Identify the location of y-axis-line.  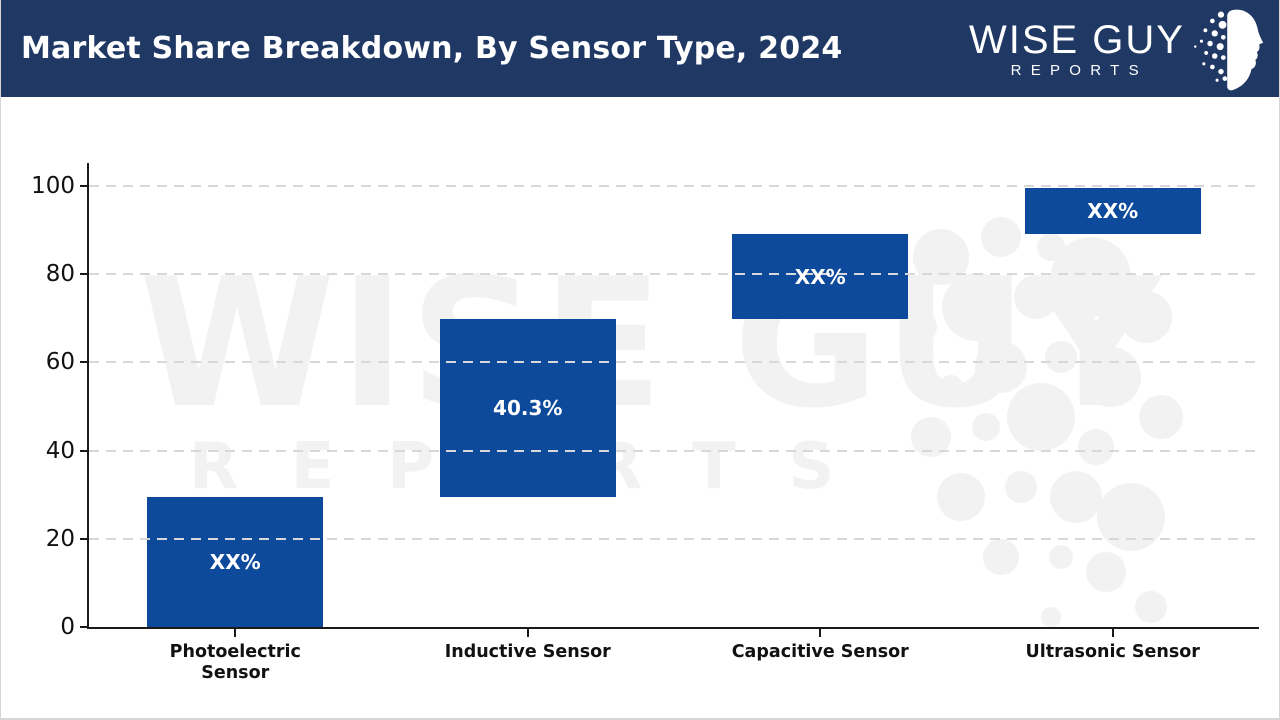
(88, 396).